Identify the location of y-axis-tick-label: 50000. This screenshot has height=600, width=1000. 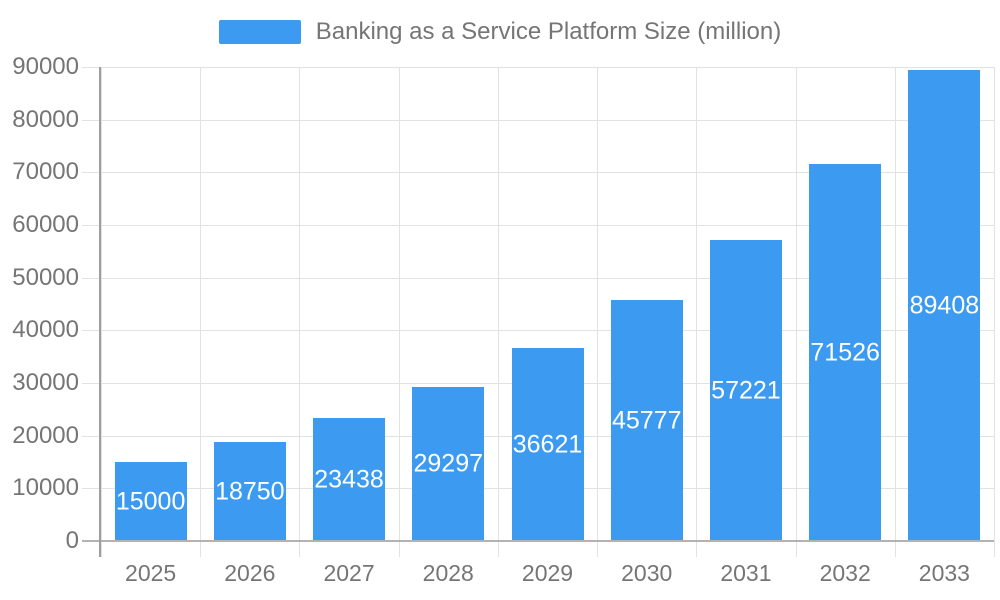
(45, 277).